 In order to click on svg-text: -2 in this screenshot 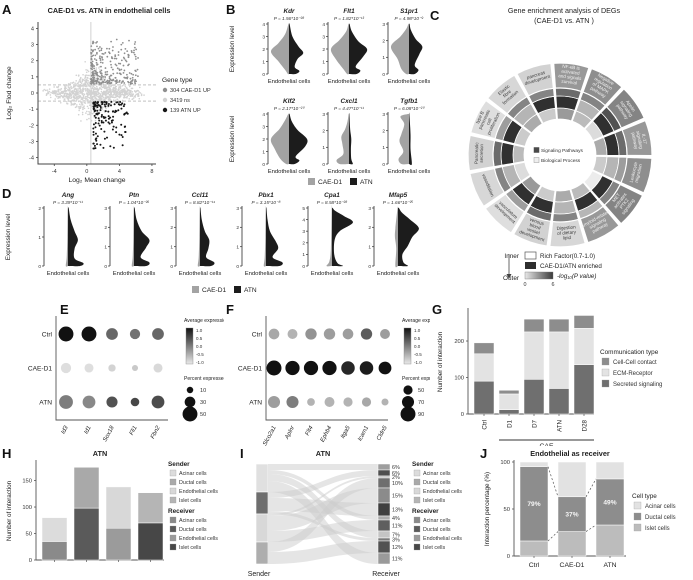, I will do `click(31, 126)`.